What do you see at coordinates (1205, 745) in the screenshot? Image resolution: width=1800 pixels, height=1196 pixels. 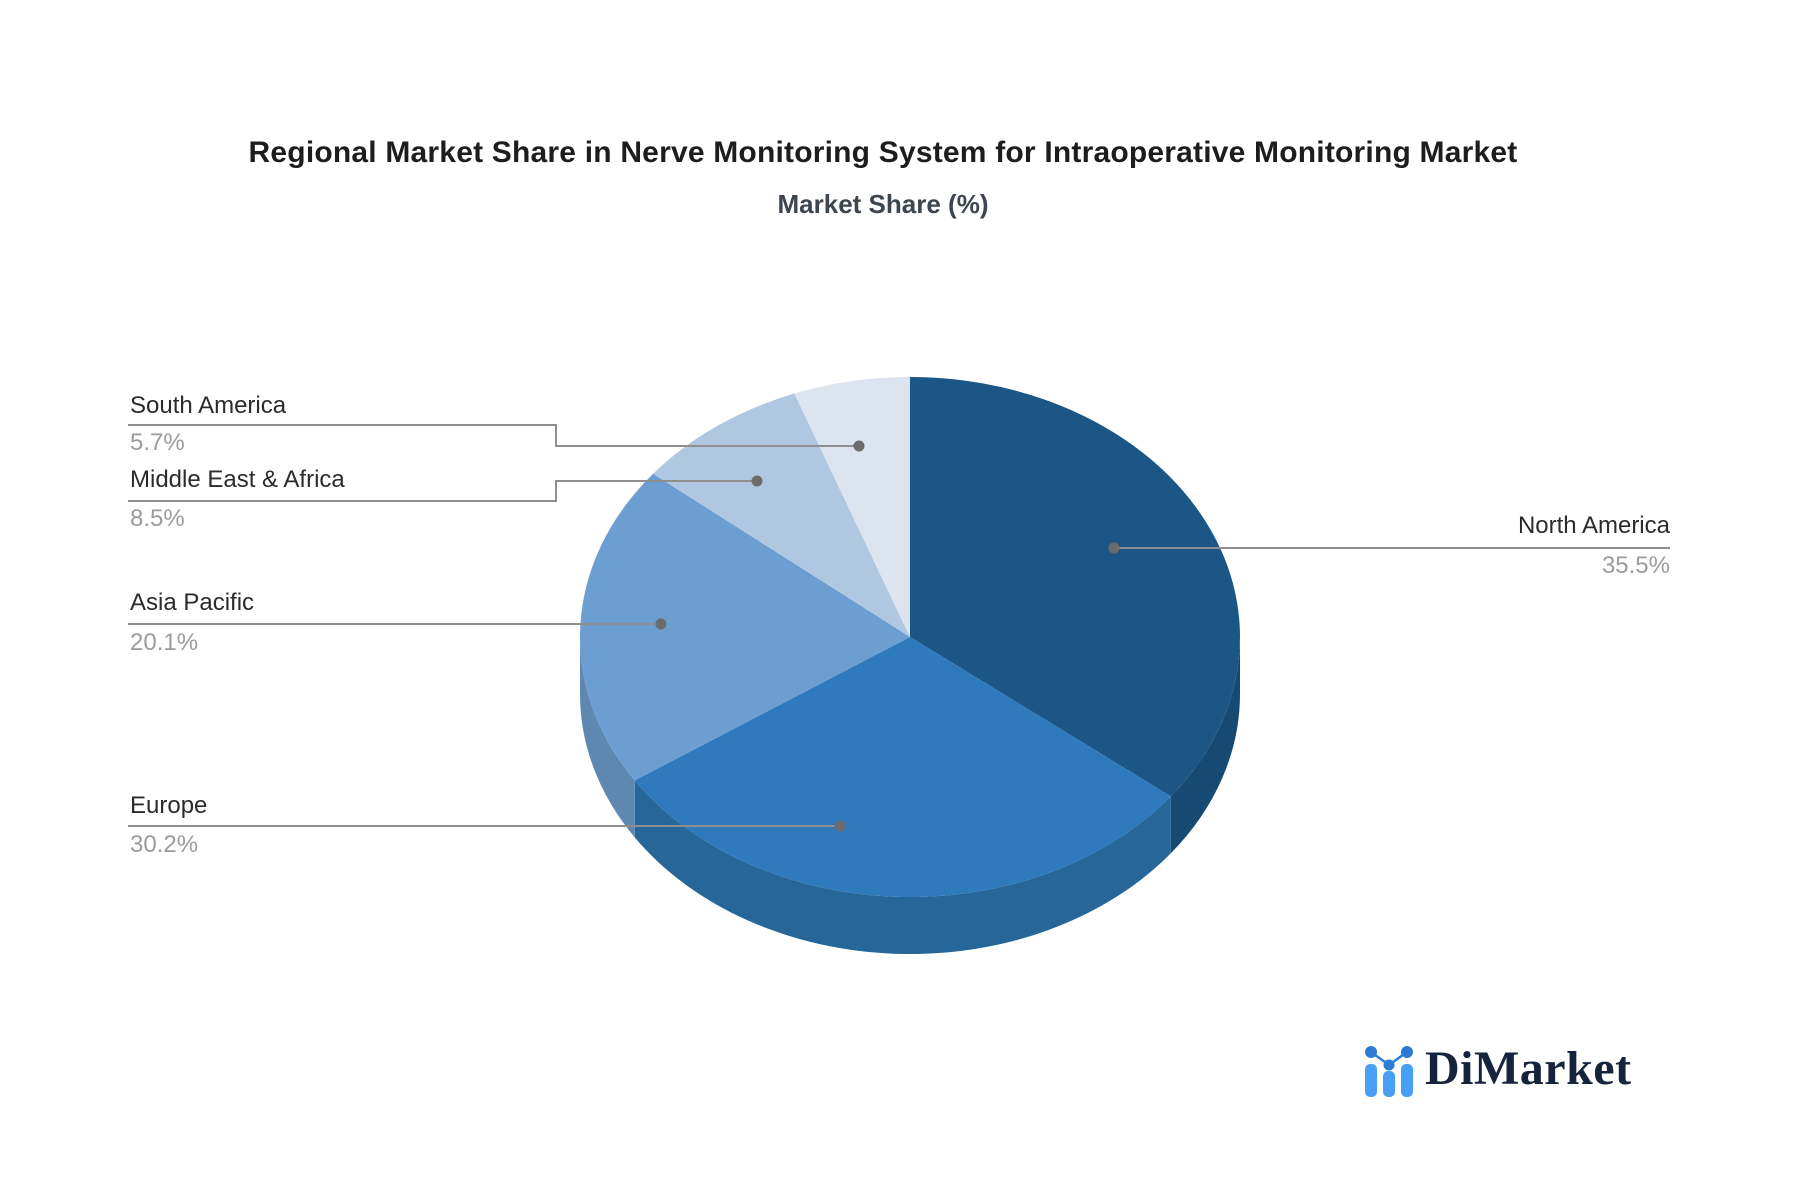 I see `pie-slice-side-north-america` at bounding box center [1205, 745].